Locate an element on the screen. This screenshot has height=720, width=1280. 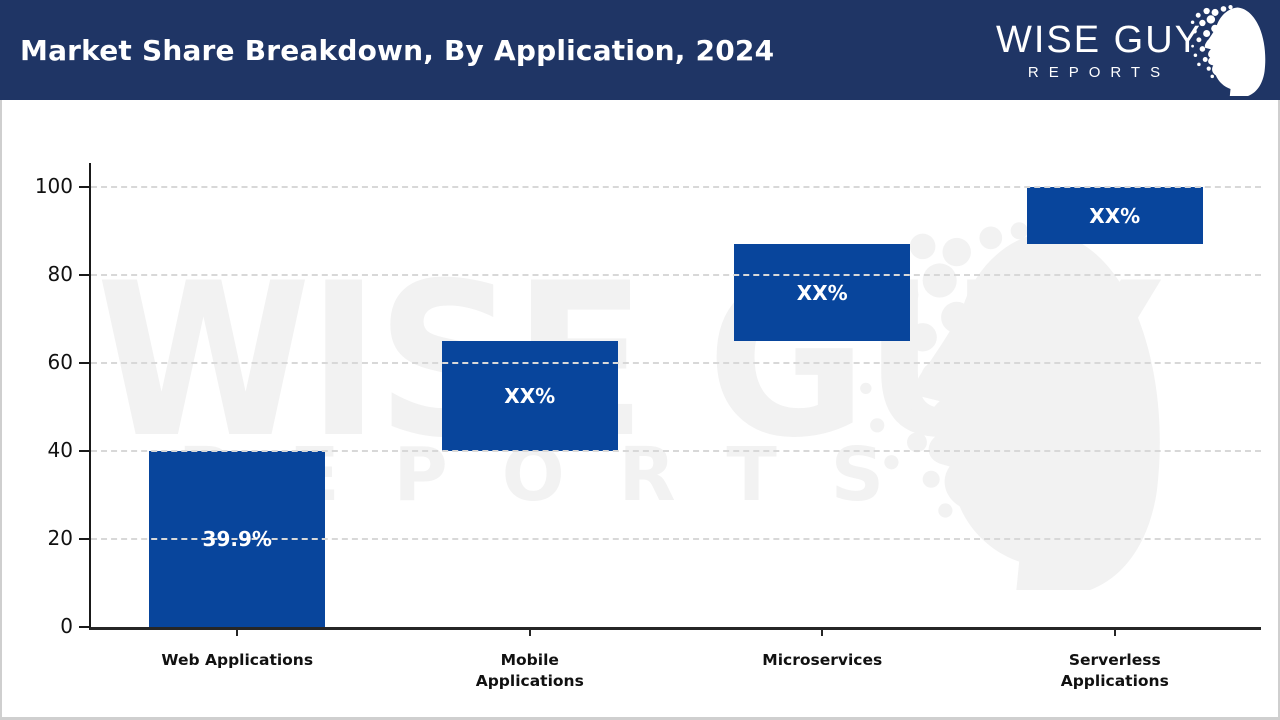
frame-border-bottom is located at coordinates (640, 718).